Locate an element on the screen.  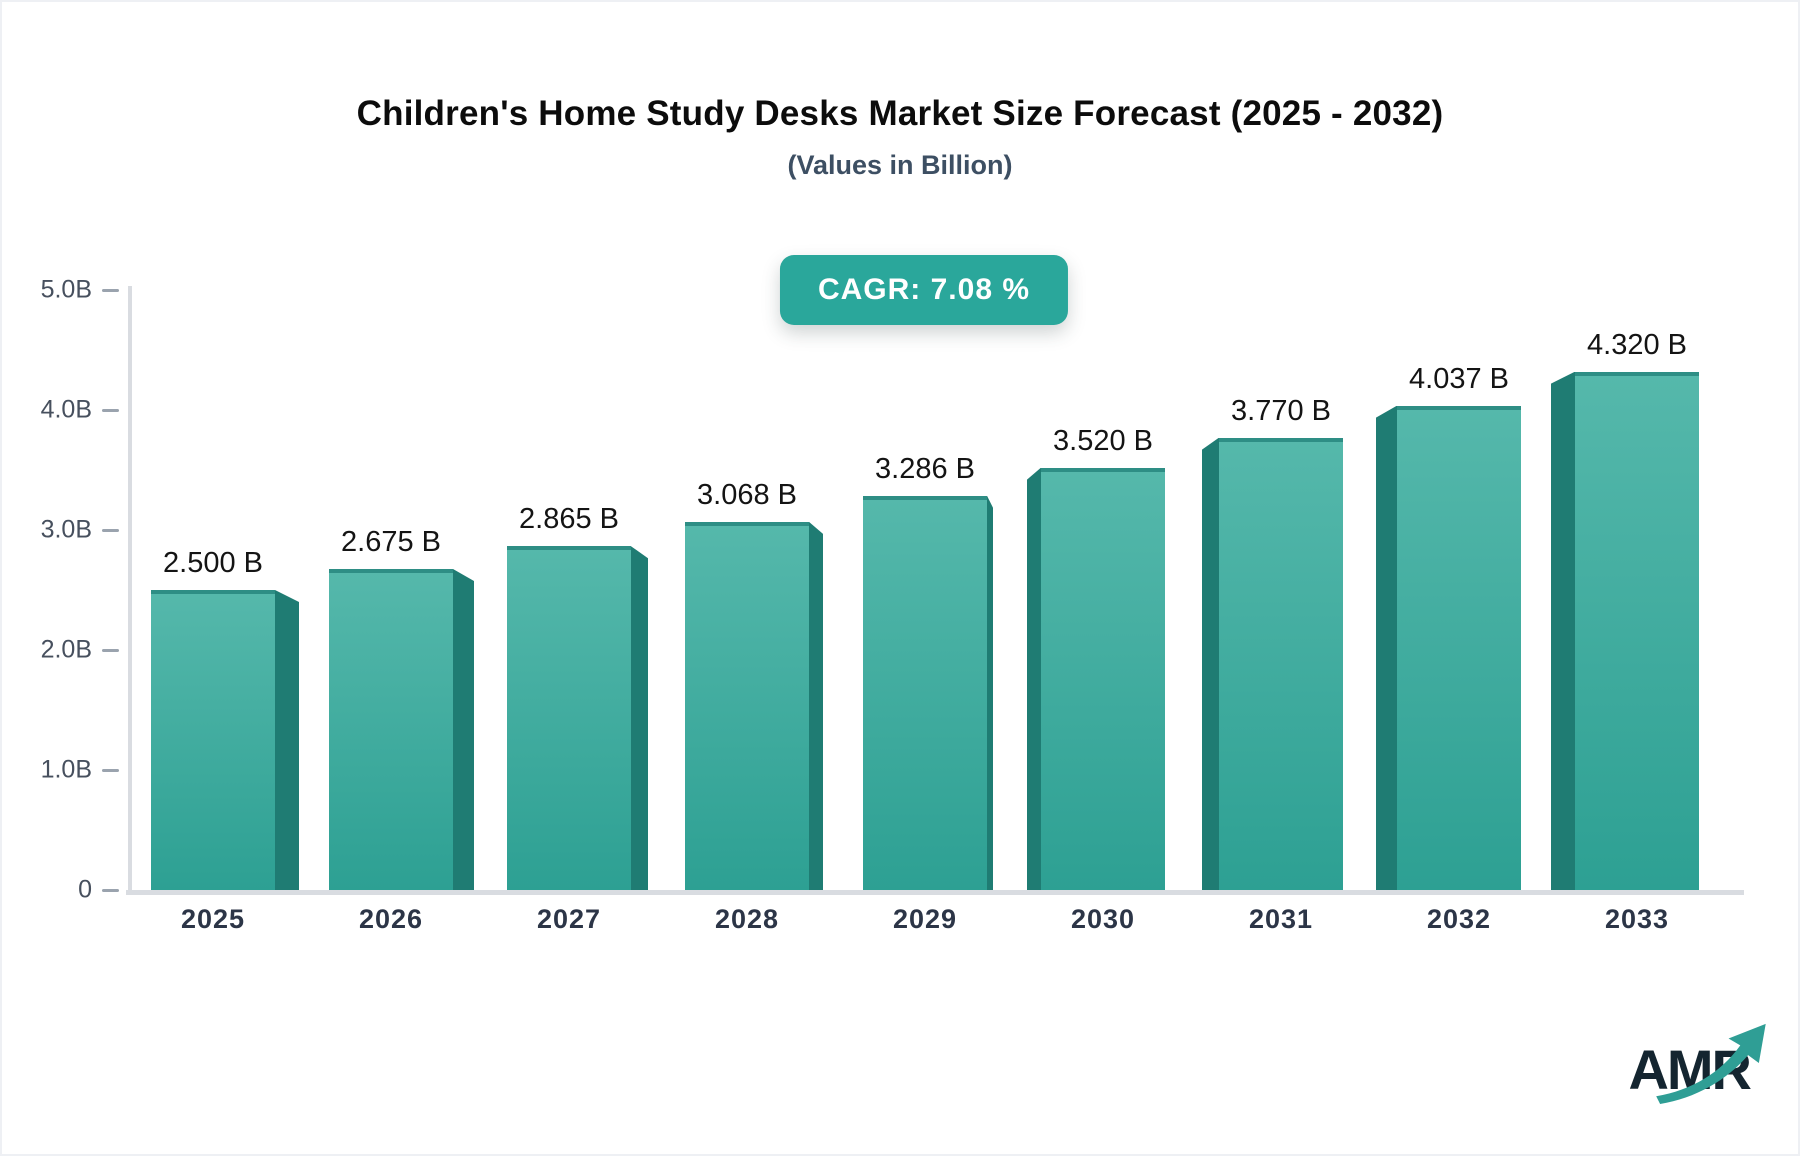
bar-value-label: 3.286 B is located at coordinates (925, 468).